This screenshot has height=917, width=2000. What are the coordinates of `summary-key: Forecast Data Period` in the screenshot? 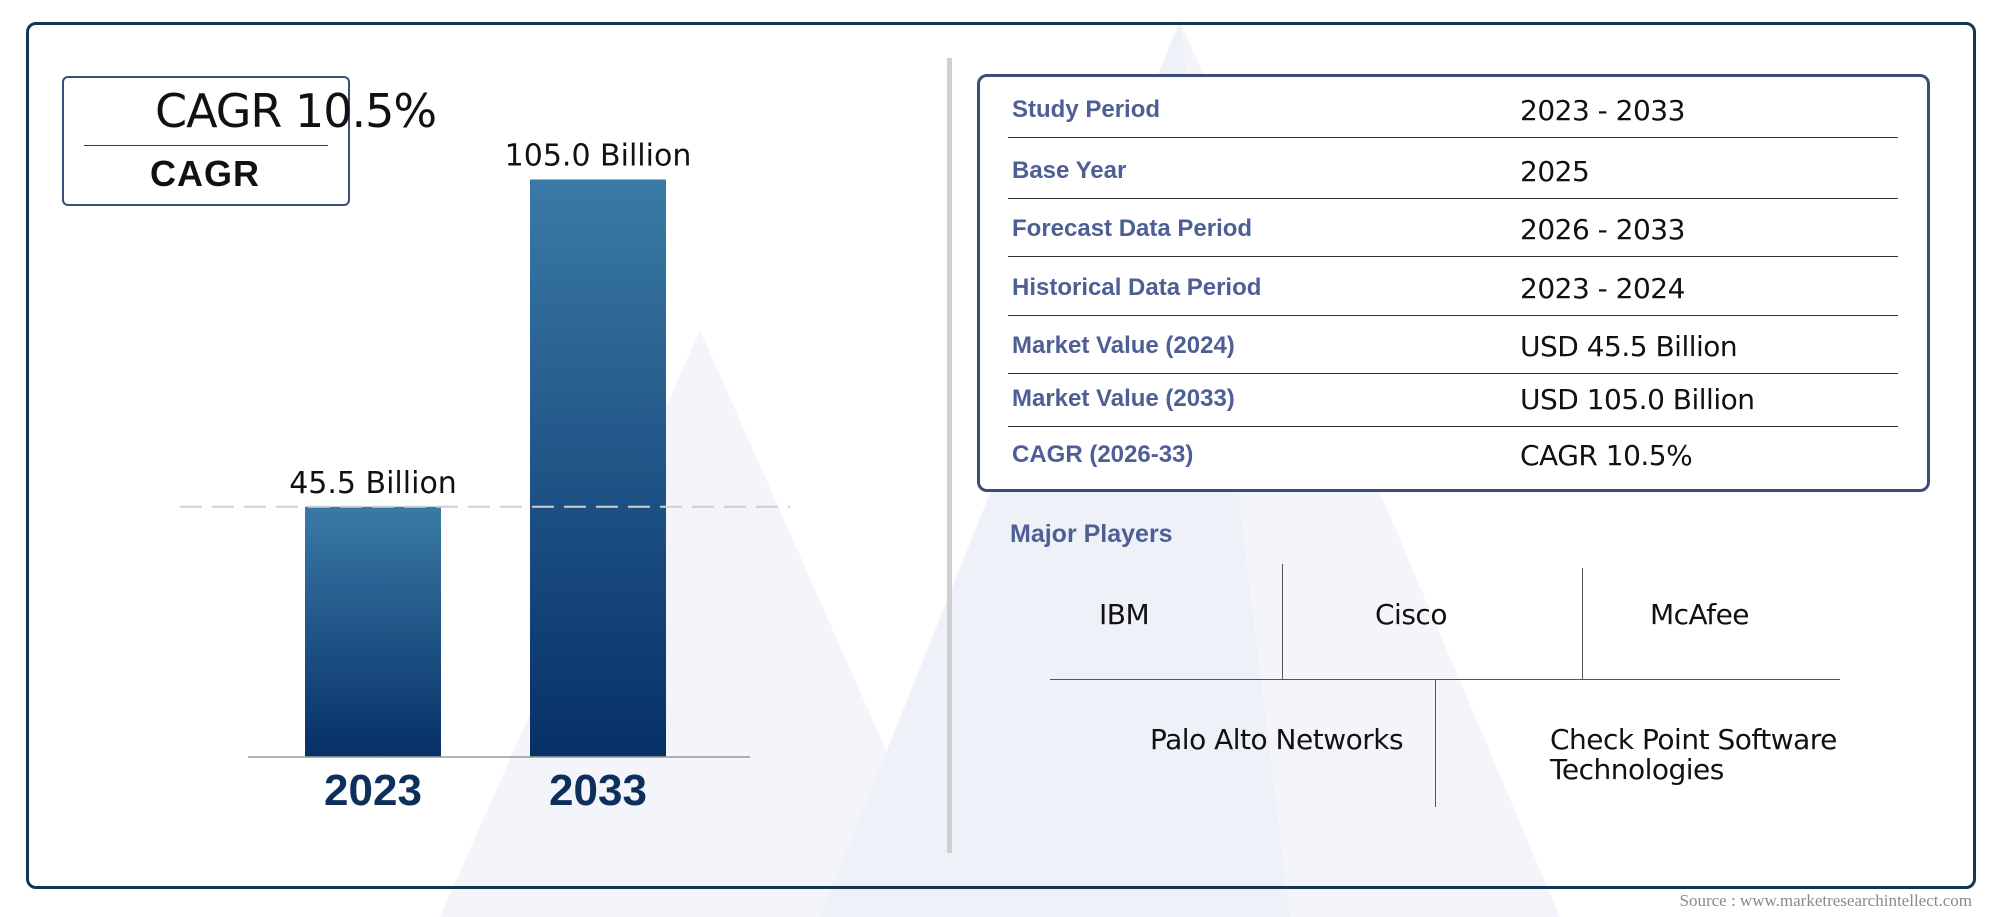 It's located at (1132, 228).